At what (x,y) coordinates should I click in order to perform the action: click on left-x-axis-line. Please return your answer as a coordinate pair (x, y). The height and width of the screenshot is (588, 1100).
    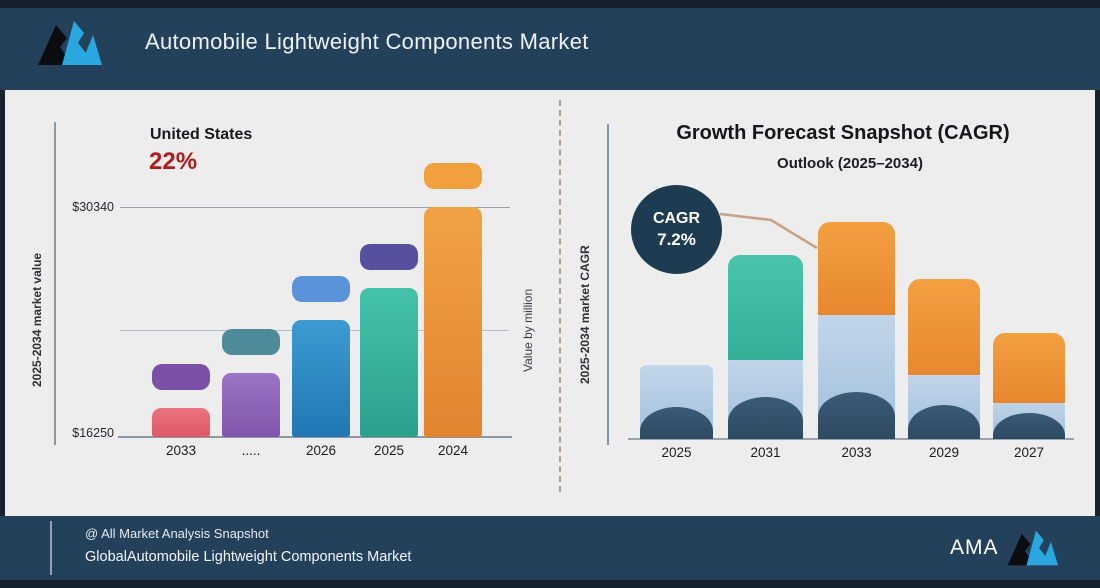
    Looking at the image, I should click on (315, 437).